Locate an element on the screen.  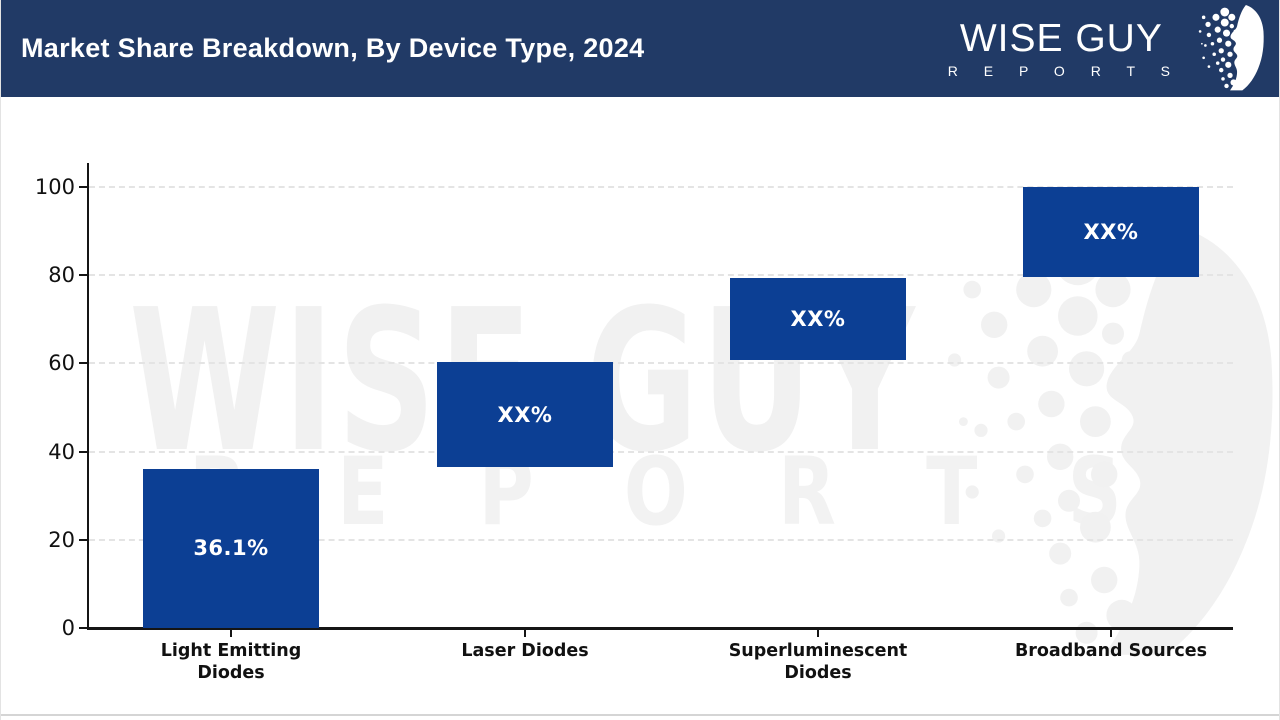
x-axis-category-label: Broadband Sources is located at coordinates (1111, 651).